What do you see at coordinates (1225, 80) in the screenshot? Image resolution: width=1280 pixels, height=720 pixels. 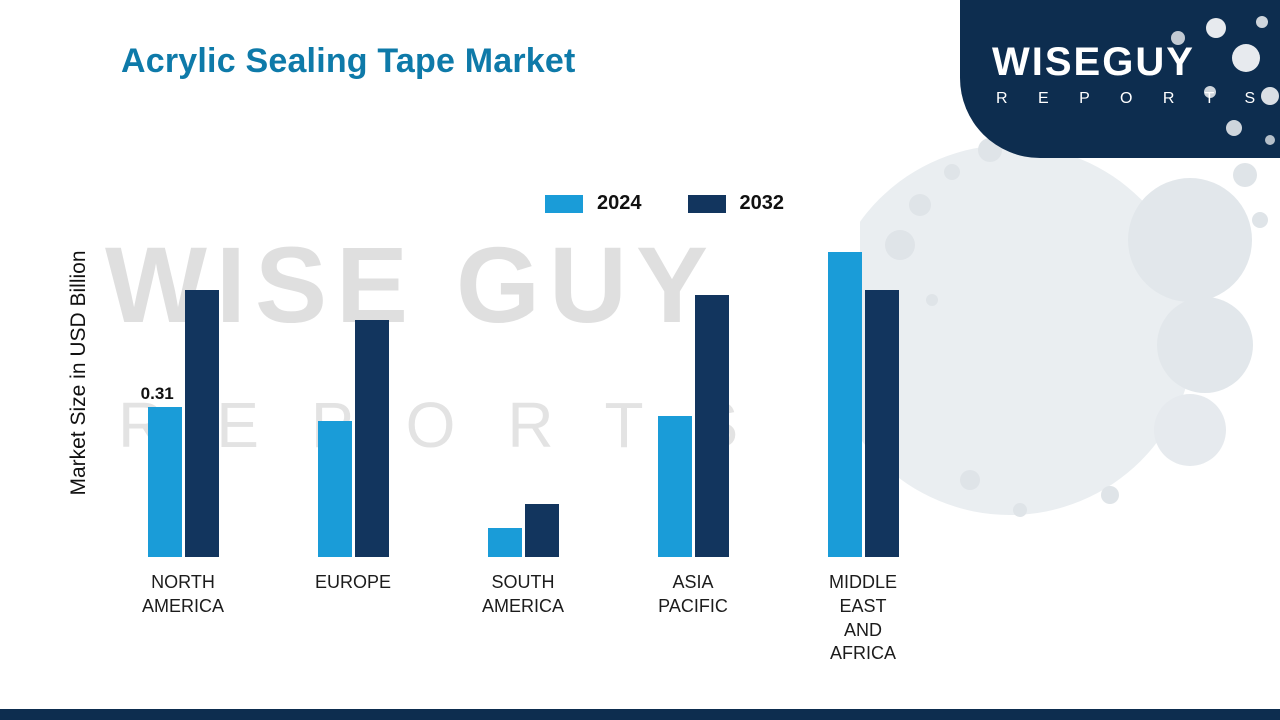 I see `logo-dots-graphic` at bounding box center [1225, 80].